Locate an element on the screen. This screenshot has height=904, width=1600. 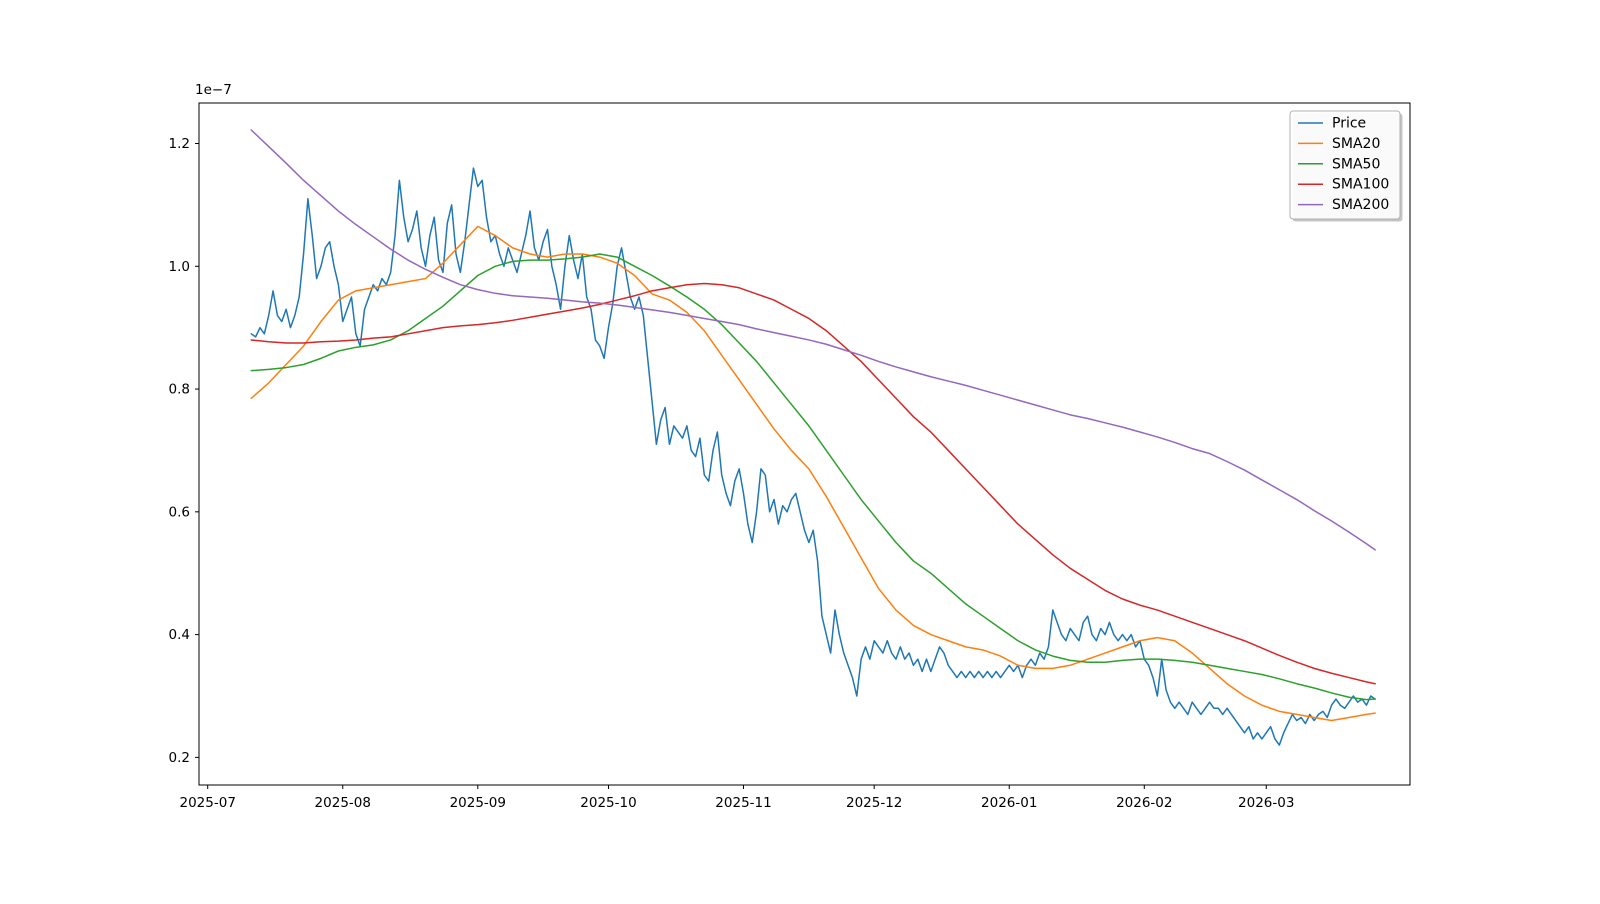
x-tick-label: 2025-08 is located at coordinates (343, 803).